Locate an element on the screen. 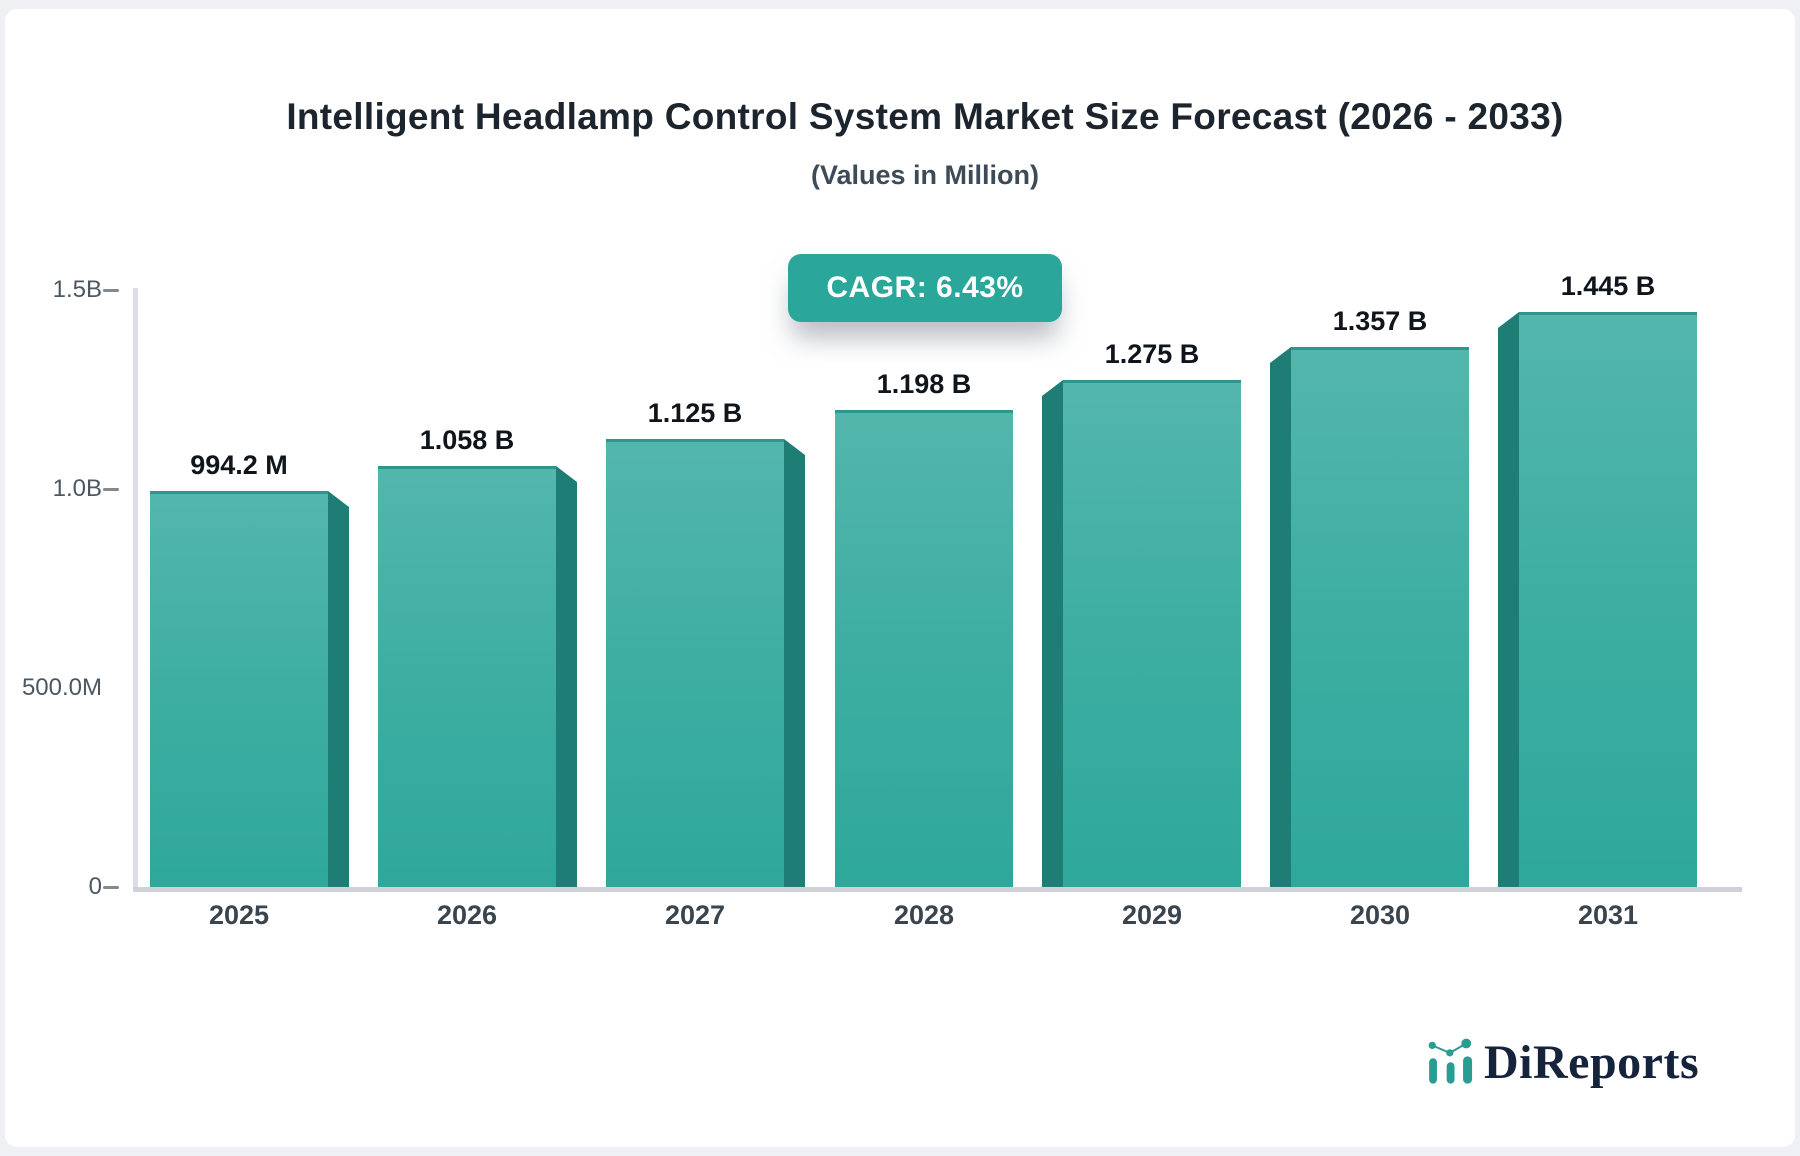 This screenshot has width=1800, height=1156. bar-2031 is located at coordinates (1608, 599).